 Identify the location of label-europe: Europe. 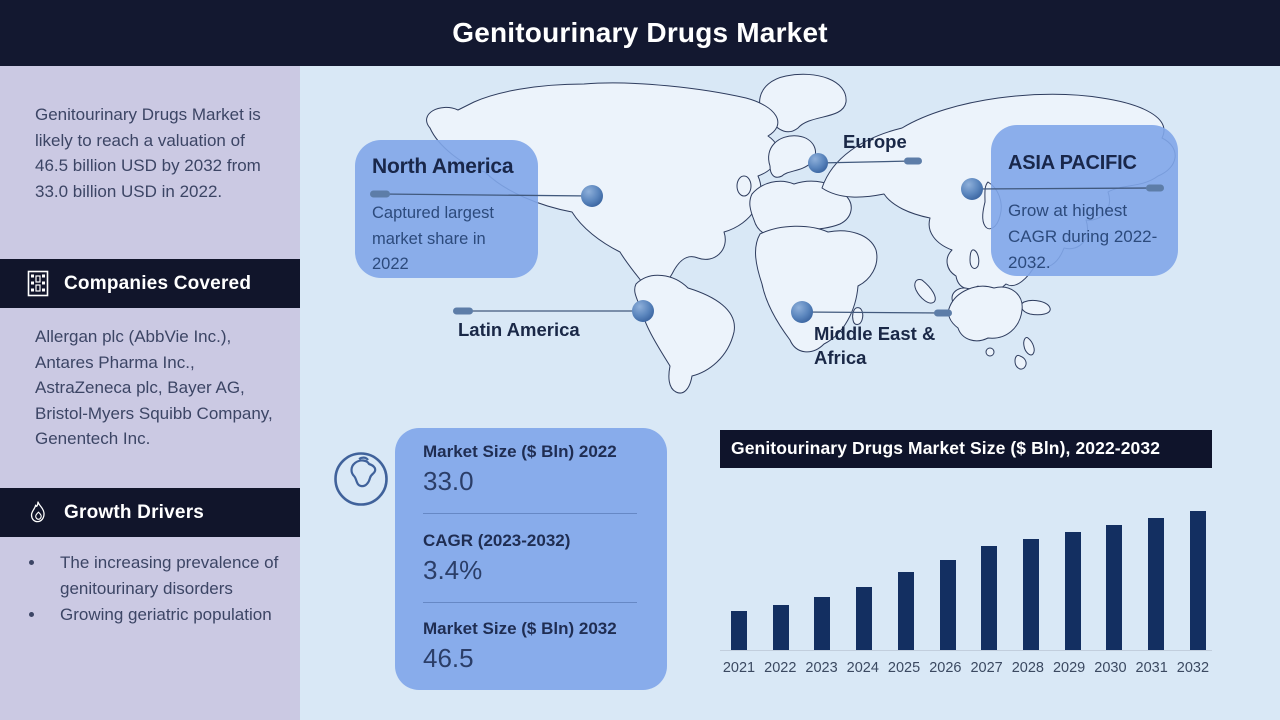
(875, 141).